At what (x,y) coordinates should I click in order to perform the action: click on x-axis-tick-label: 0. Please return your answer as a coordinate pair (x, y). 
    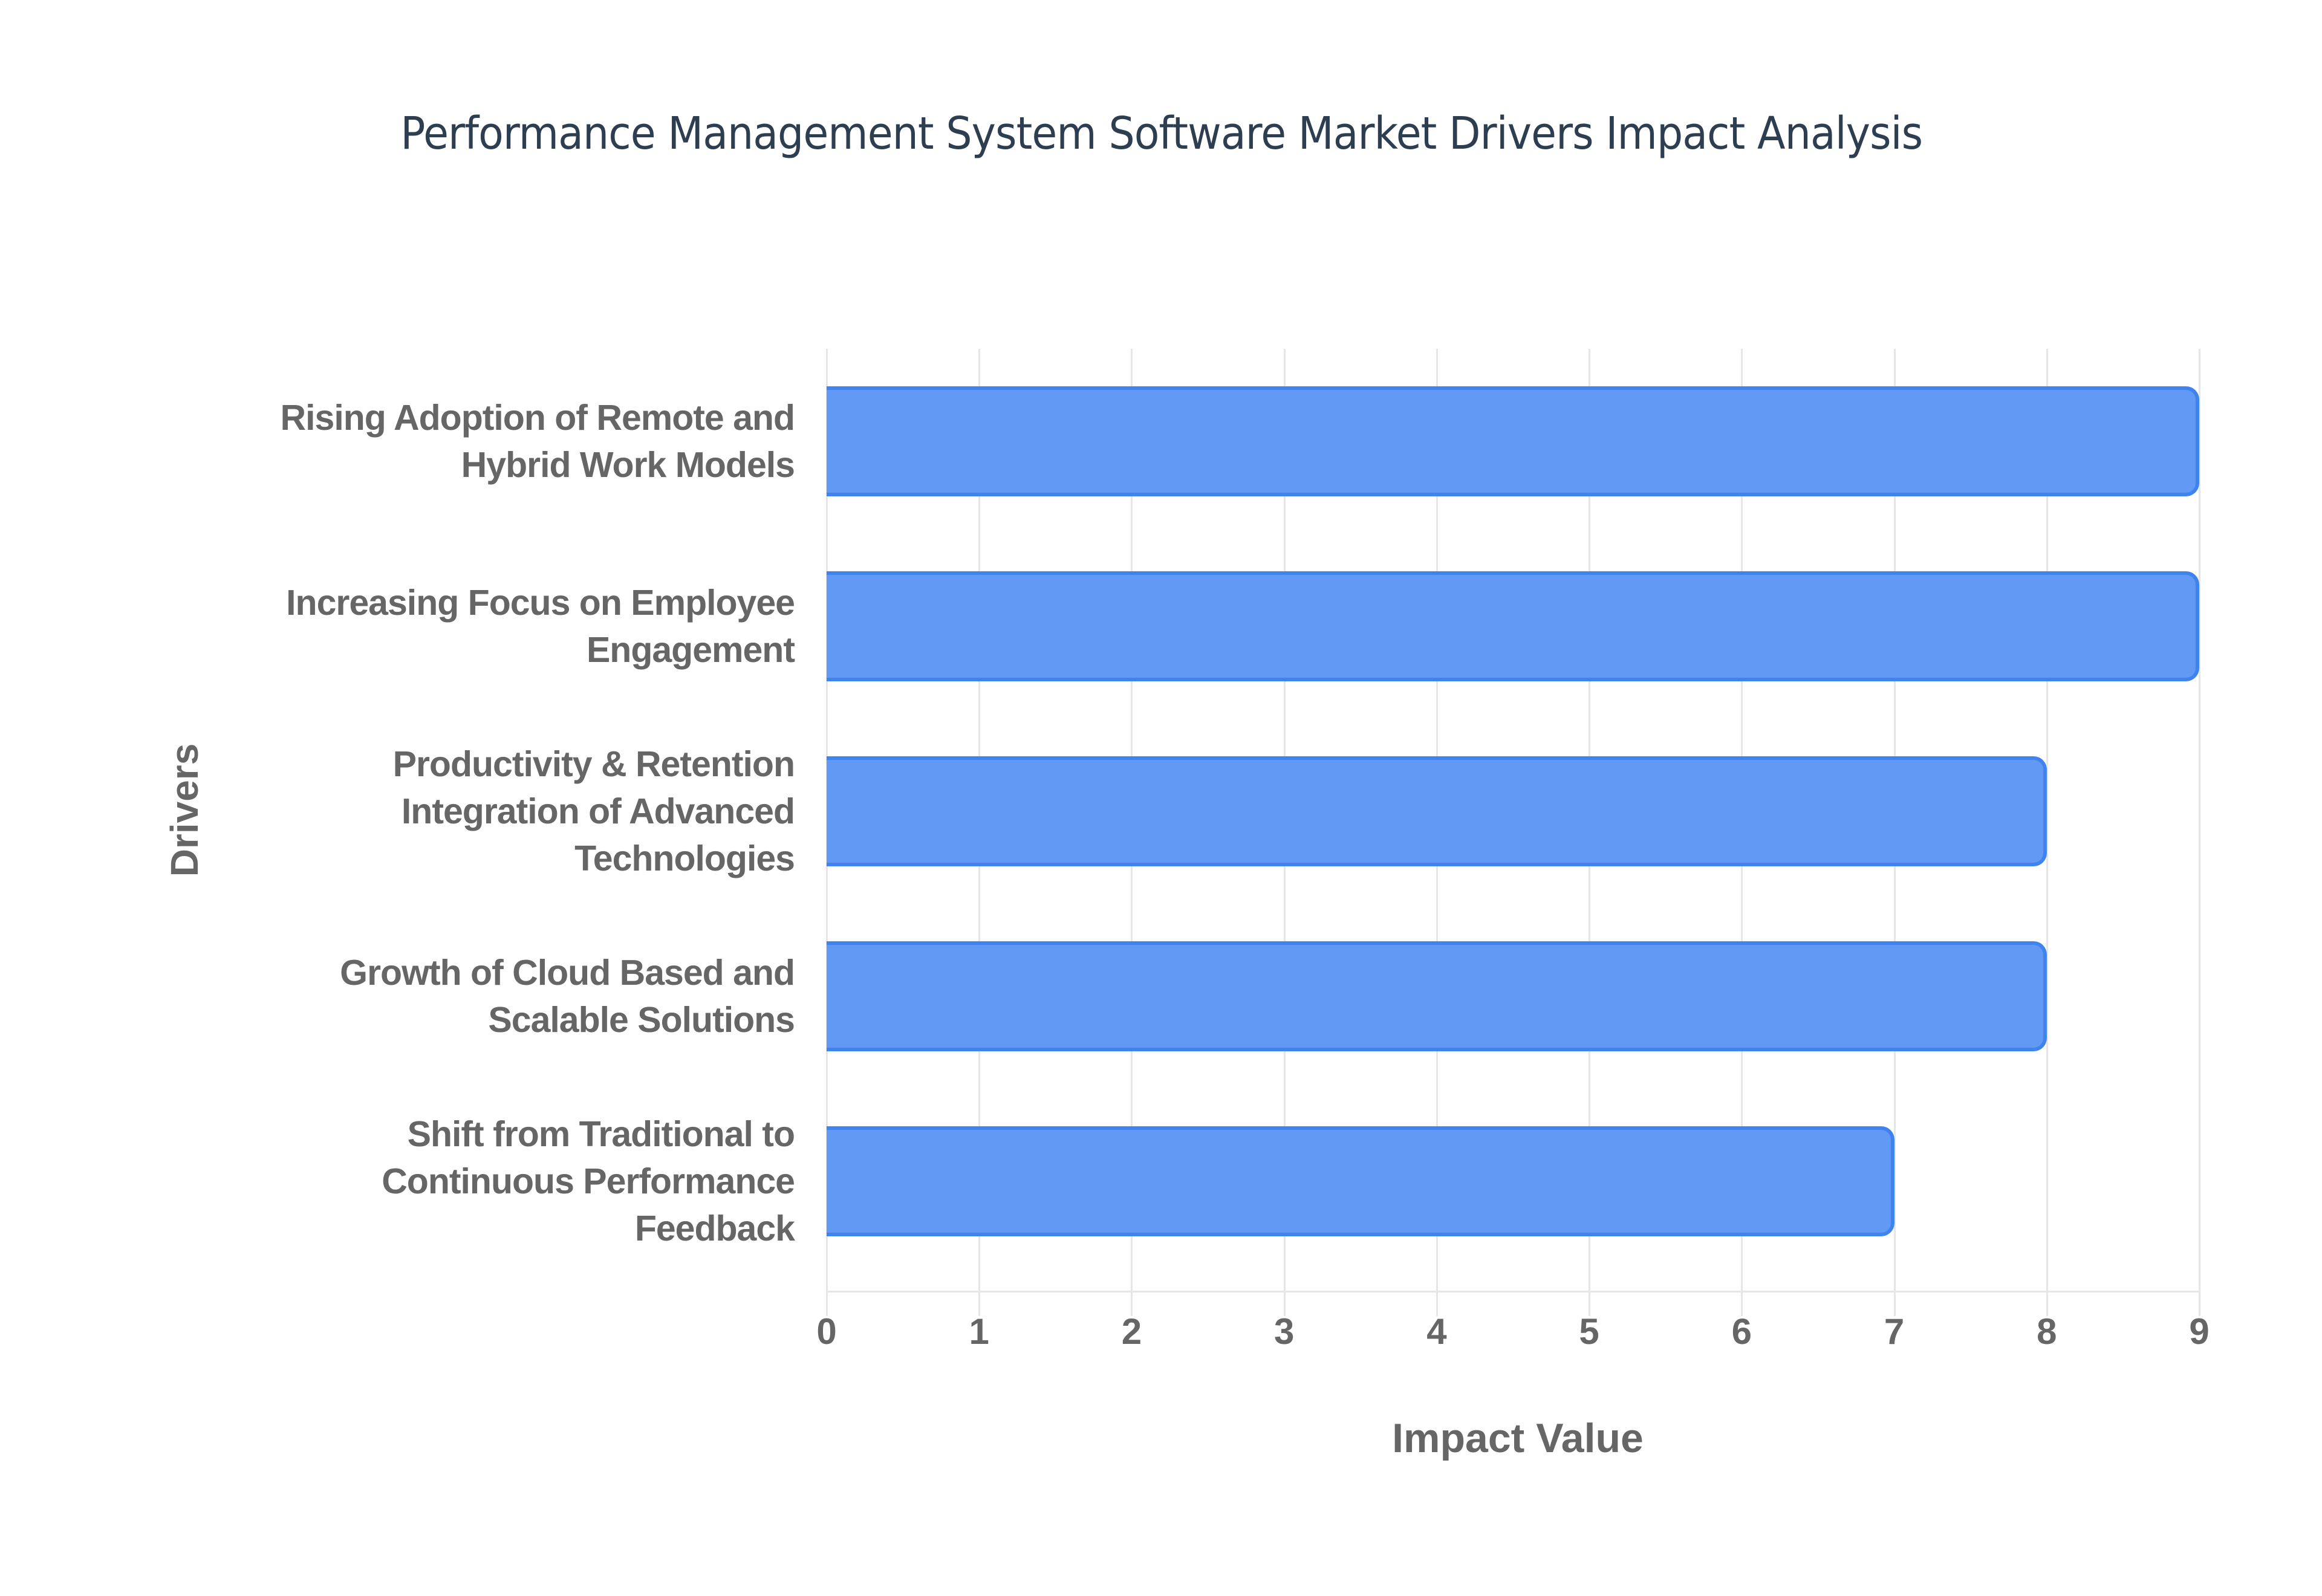
    Looking at the image, I should click on (826, 1331).